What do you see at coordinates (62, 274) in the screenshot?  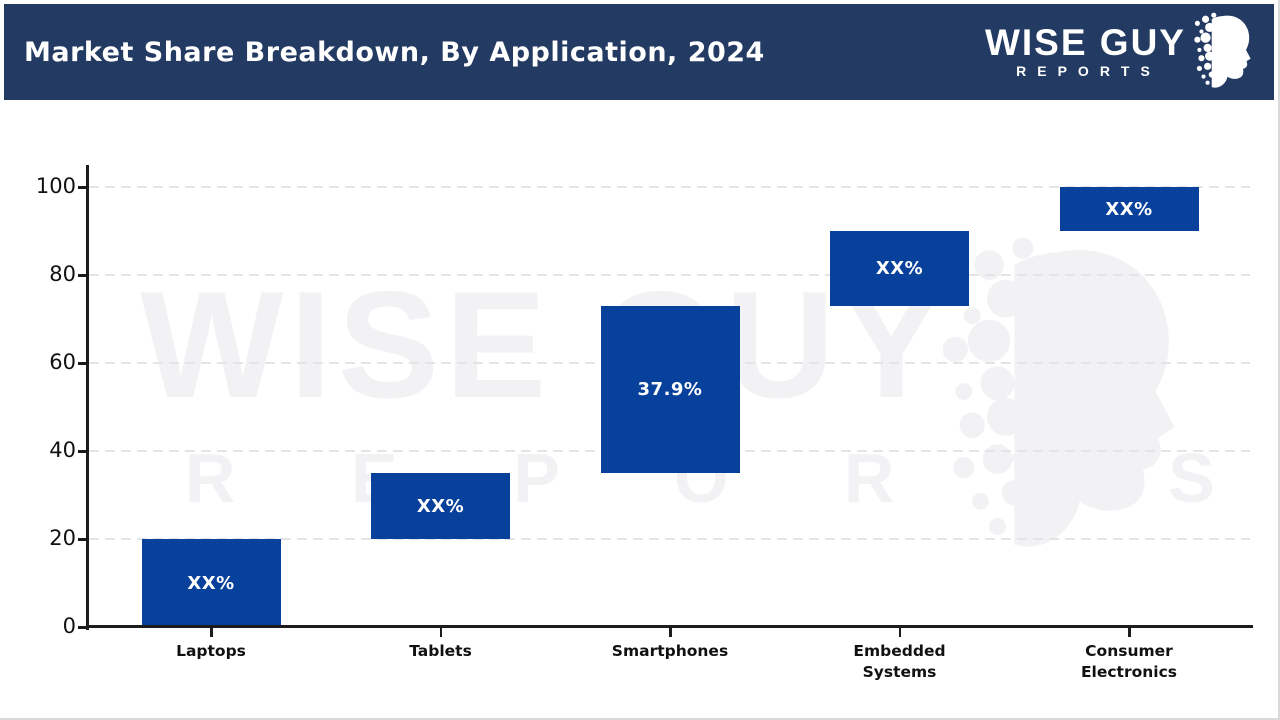 I see `y-tick-label-80: 80` at bounding box center [62, 274].